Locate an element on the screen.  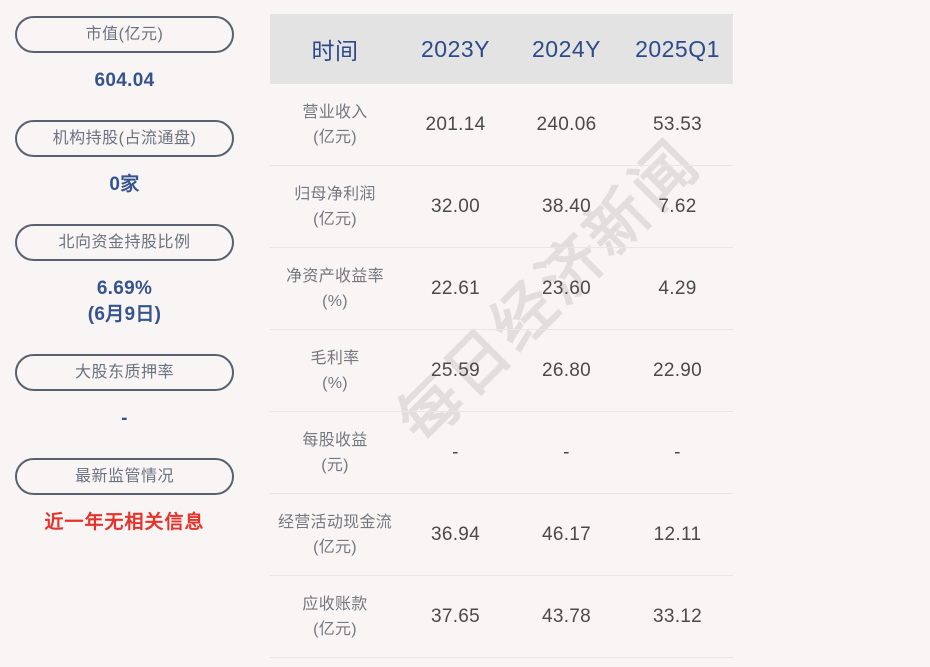
metric-pill-regulatory-status: 最新监管情况 is located at coordinates (124, 476).